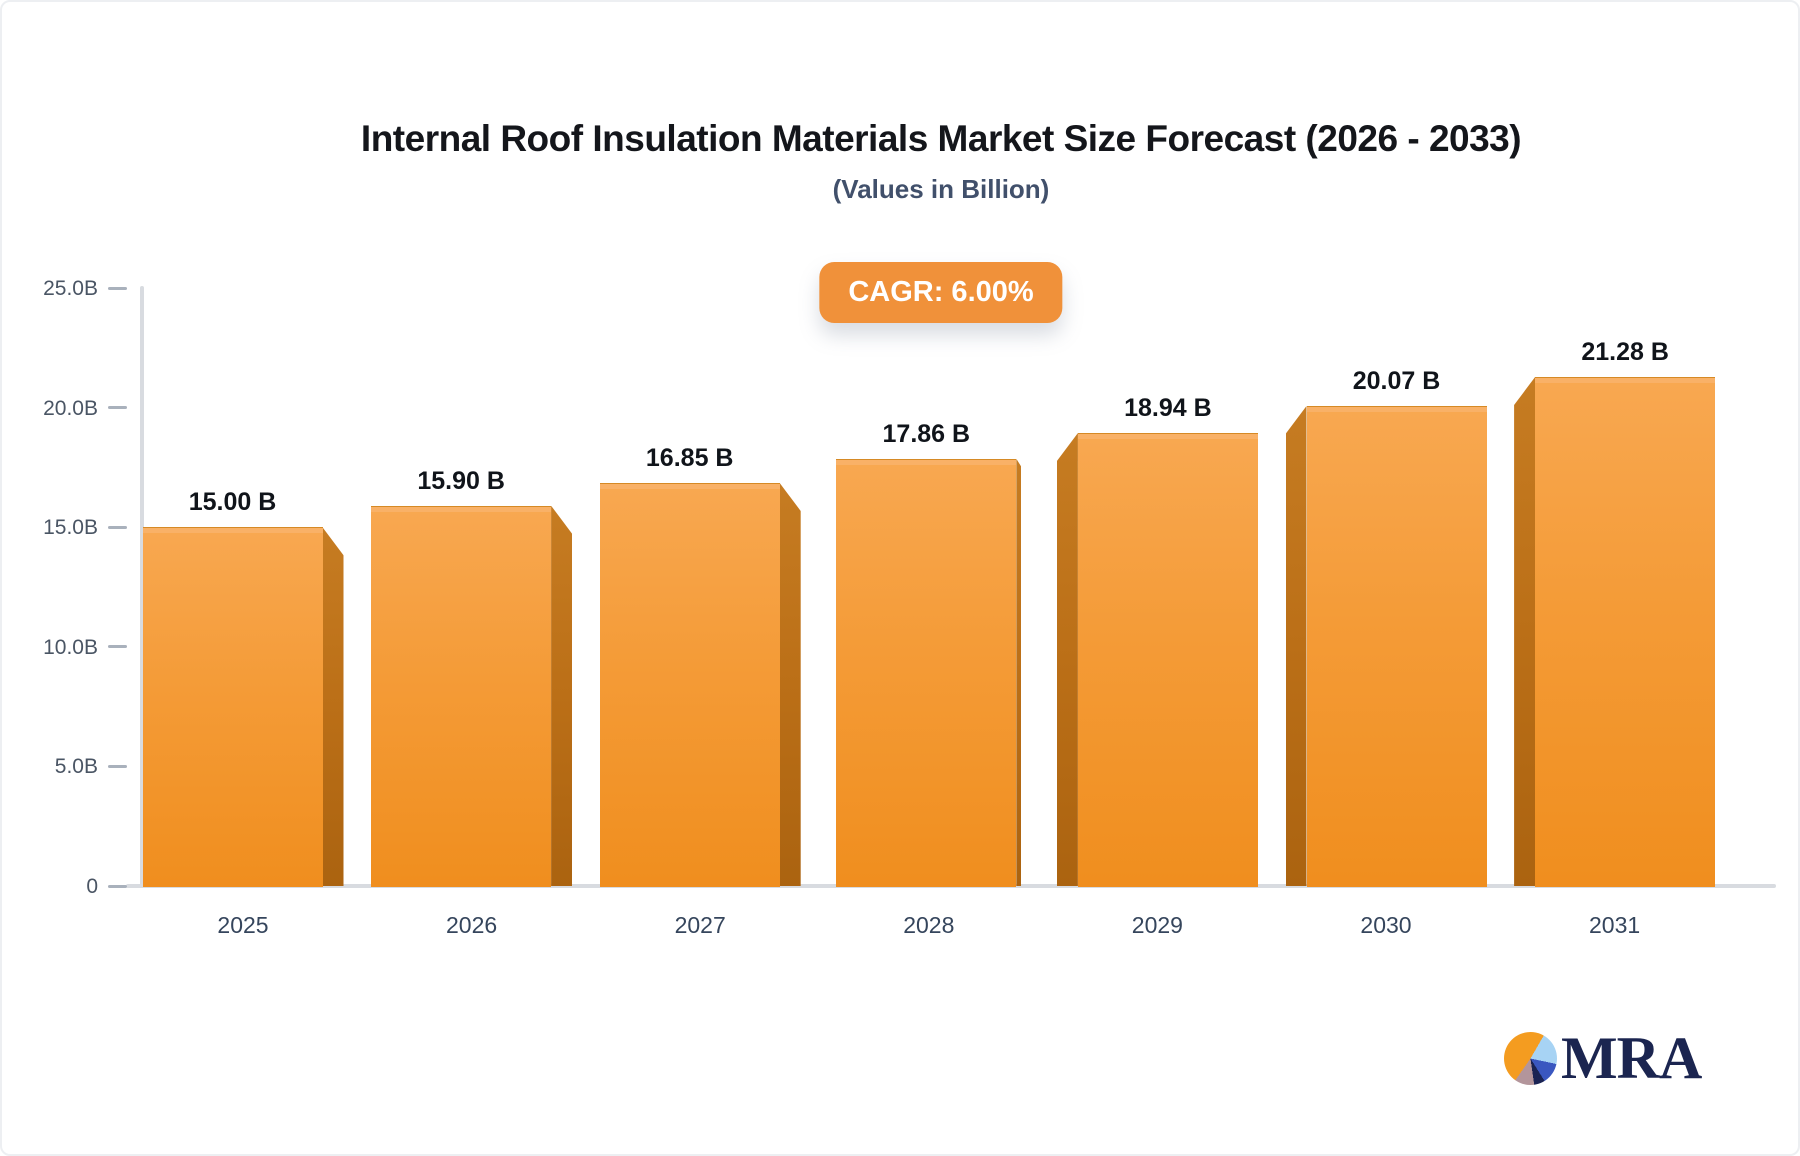 This screenshot has width=1800, height=1156. I want to click on y-tick-label: 20.0B, so click(70, 408).